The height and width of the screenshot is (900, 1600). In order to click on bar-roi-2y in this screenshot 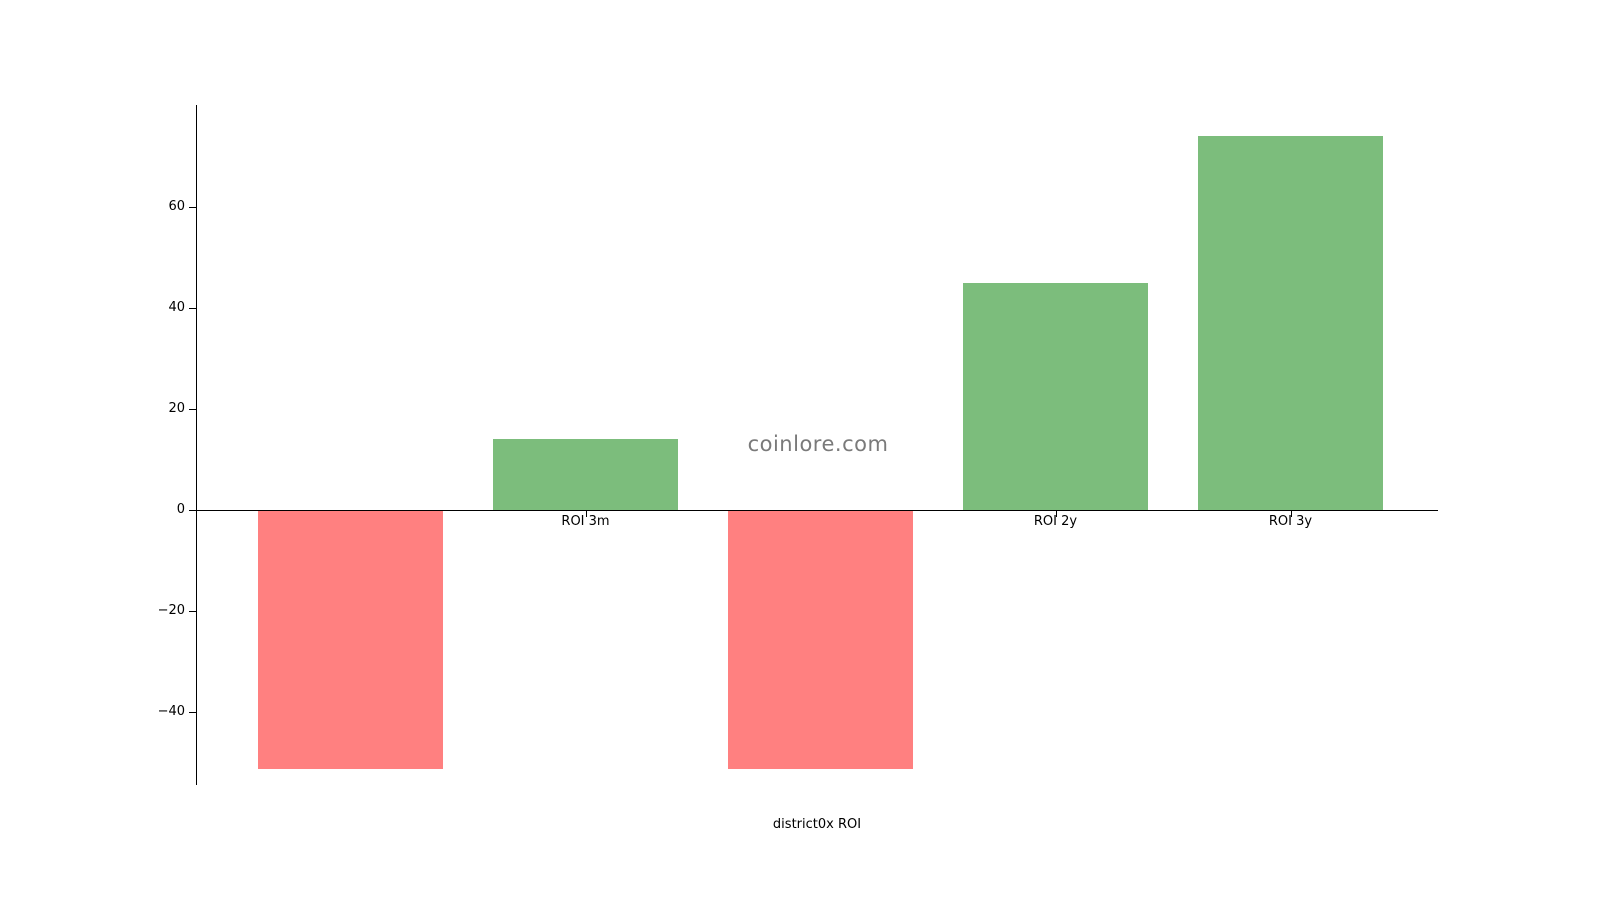, I will do `click(1055, 396)`.